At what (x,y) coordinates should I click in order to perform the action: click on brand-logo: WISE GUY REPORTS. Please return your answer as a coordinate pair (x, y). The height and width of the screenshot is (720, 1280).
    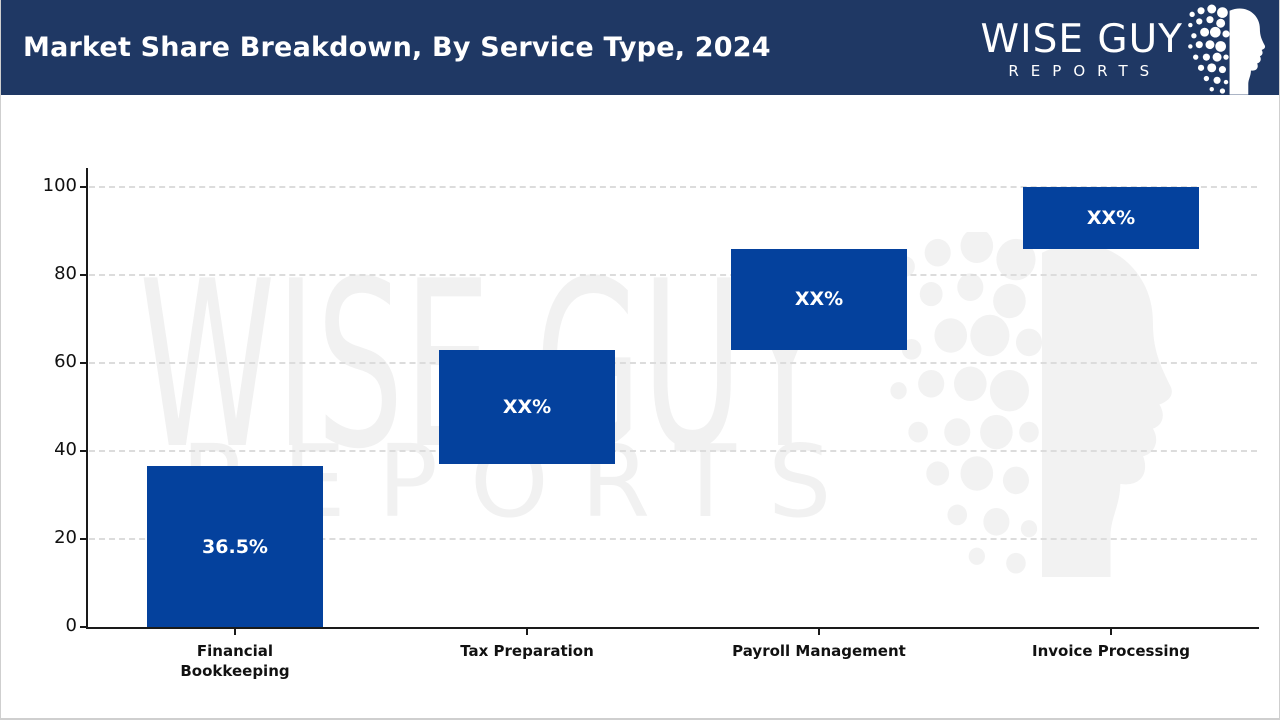
    Looking at the image, I should click on (1124, 50).